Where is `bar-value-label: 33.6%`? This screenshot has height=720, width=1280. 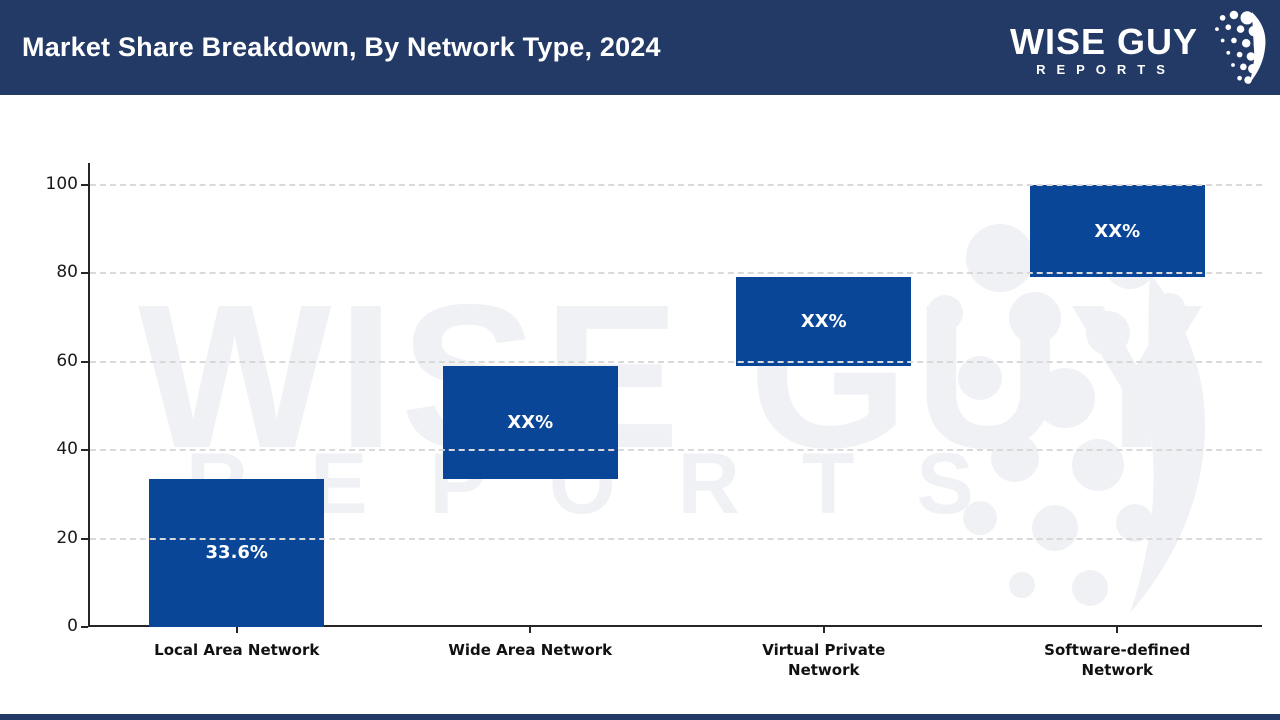
bar-value-label: 33.6% is located at coordinates (236, 553).